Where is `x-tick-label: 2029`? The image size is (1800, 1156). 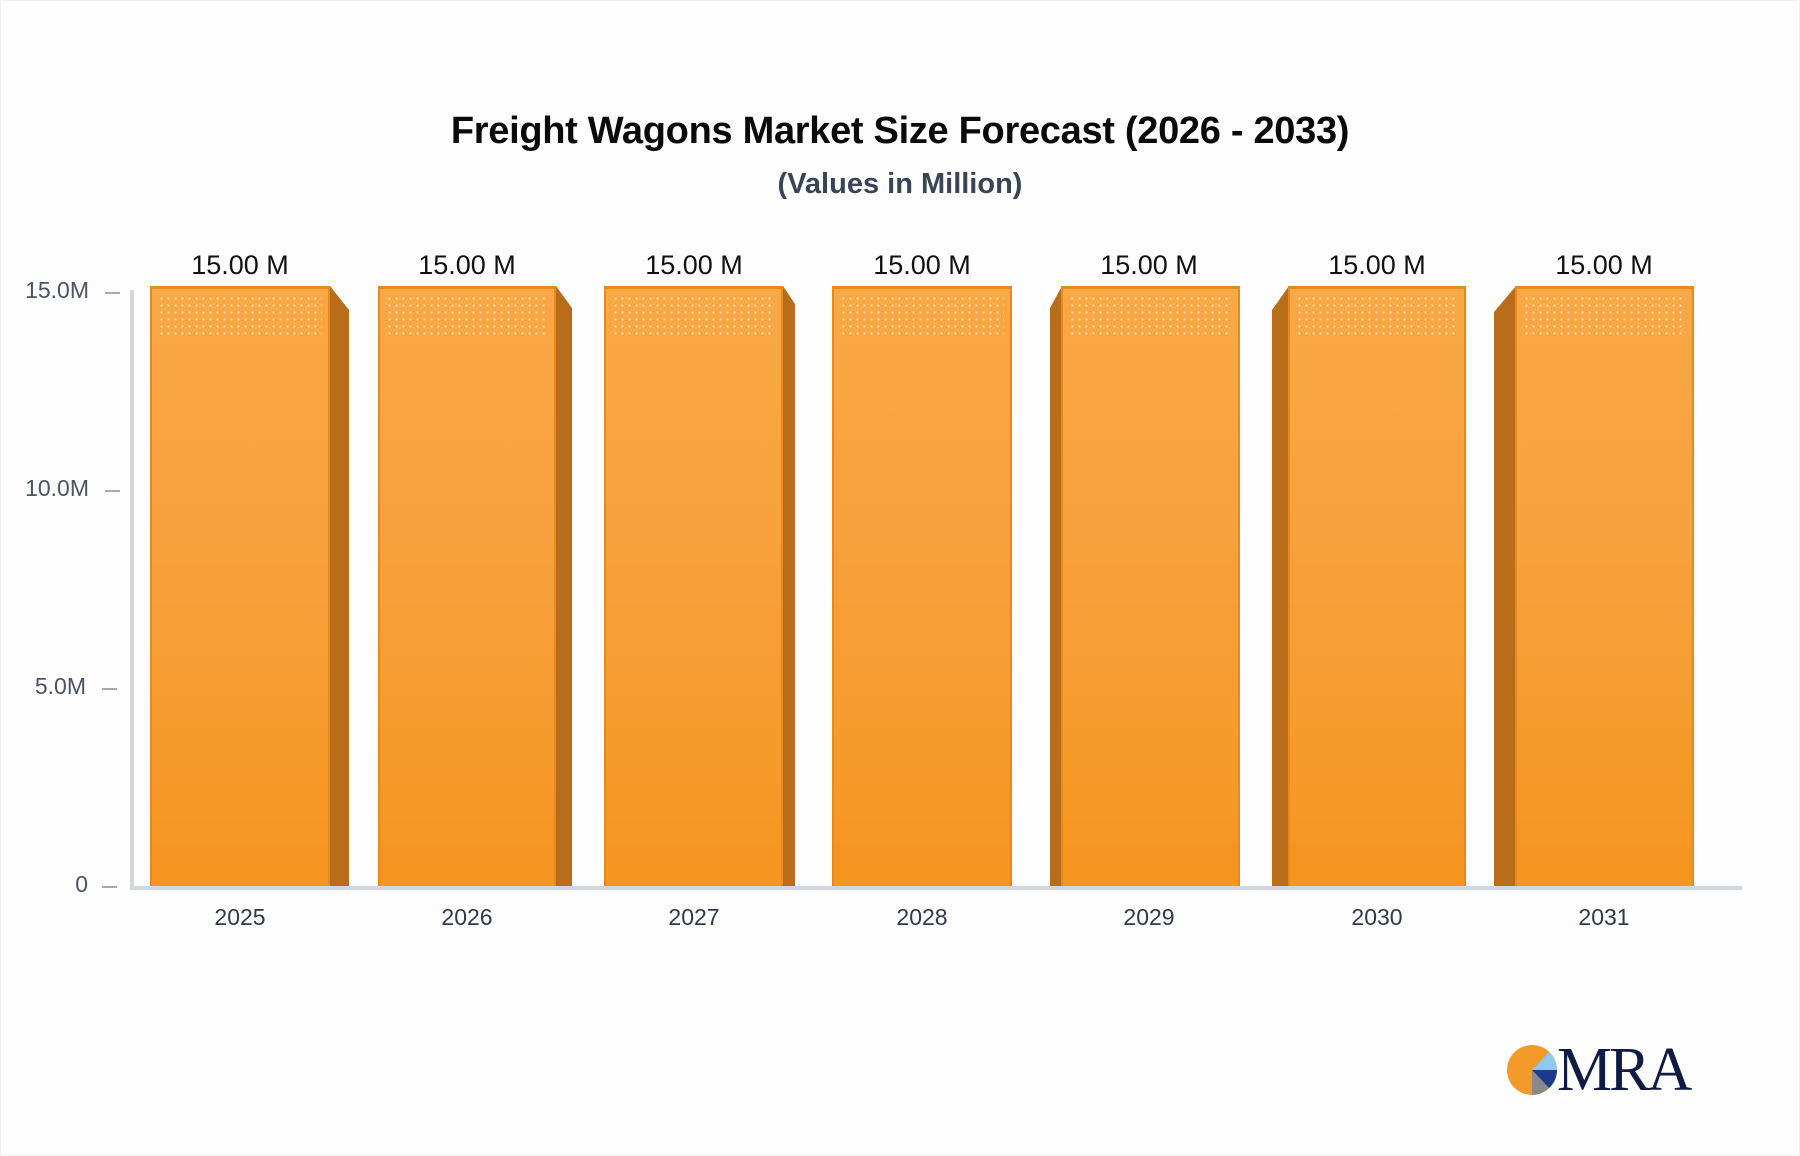 x-tick-label: 2029 is located at coordinates (1149, 917).